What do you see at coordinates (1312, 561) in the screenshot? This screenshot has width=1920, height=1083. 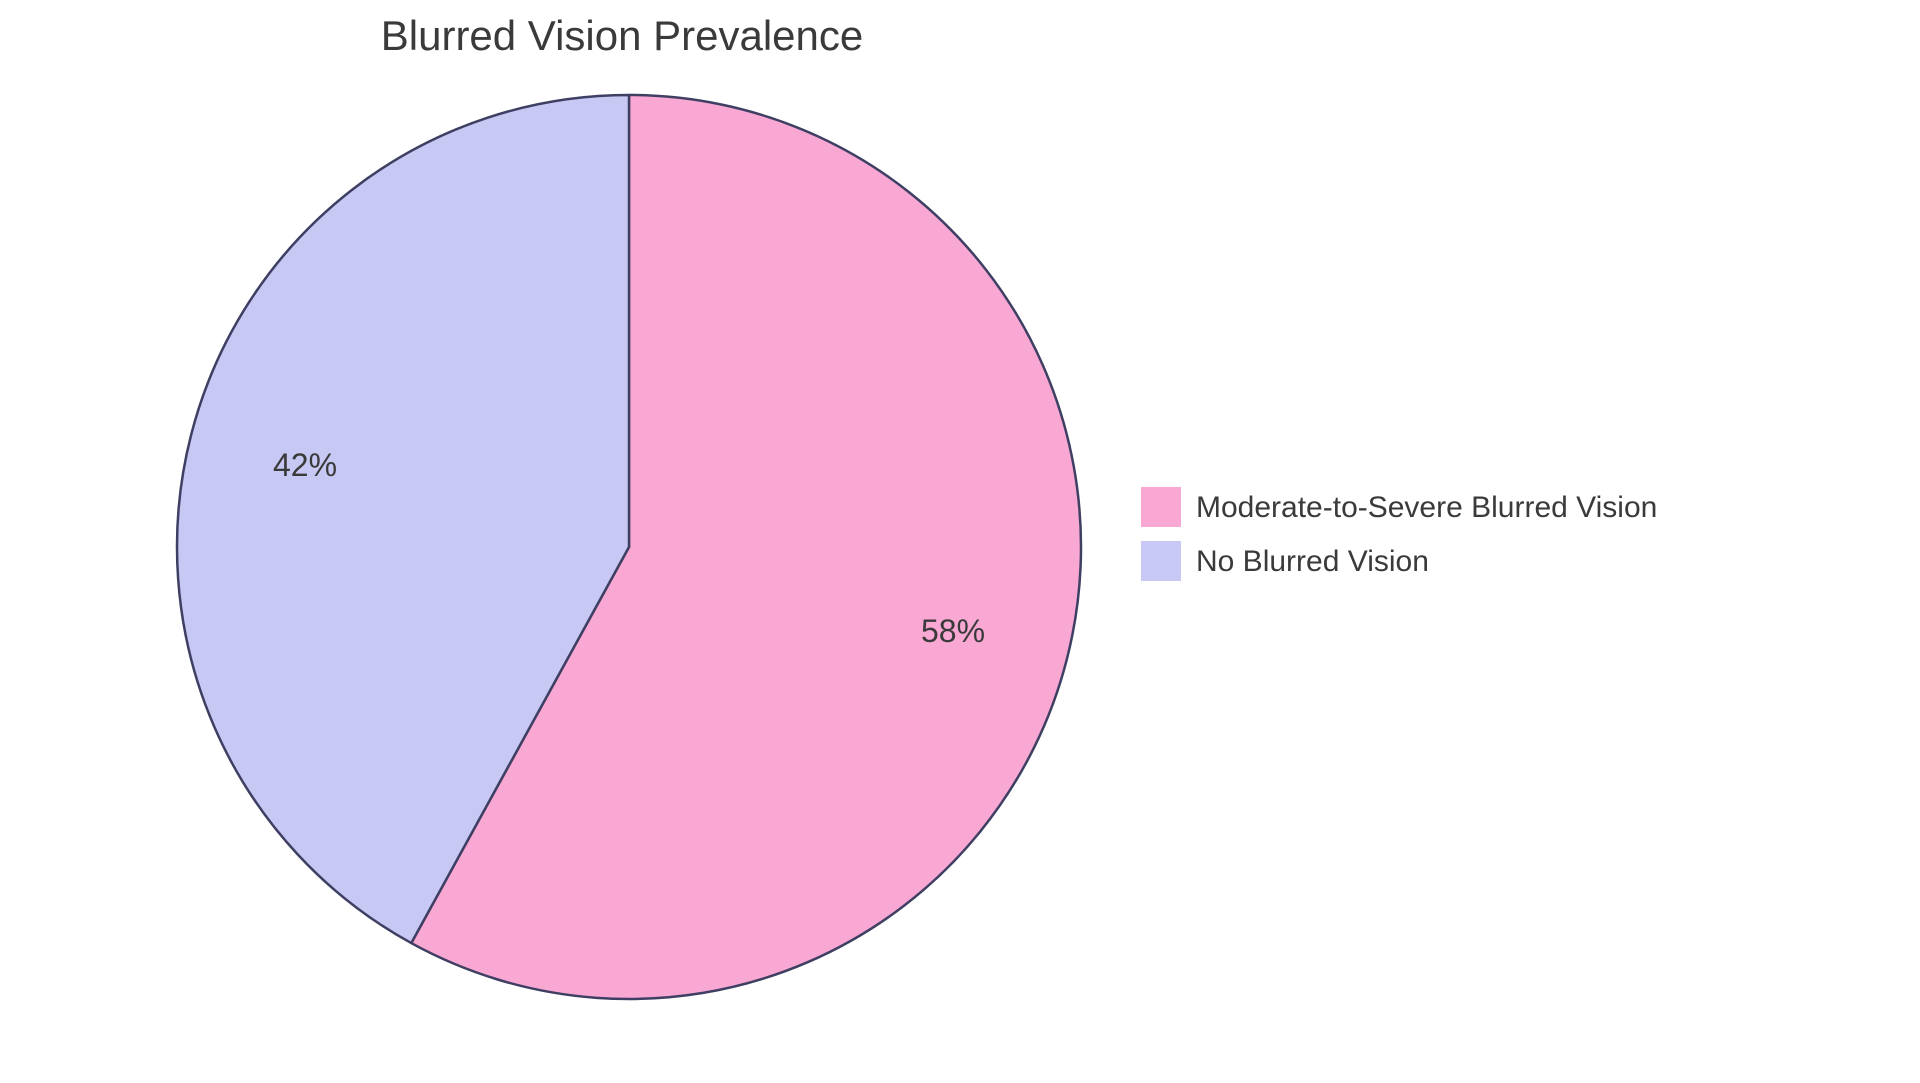 I see `legend-label-1: No Blurred Vision` at bounding box center [1312, 561].